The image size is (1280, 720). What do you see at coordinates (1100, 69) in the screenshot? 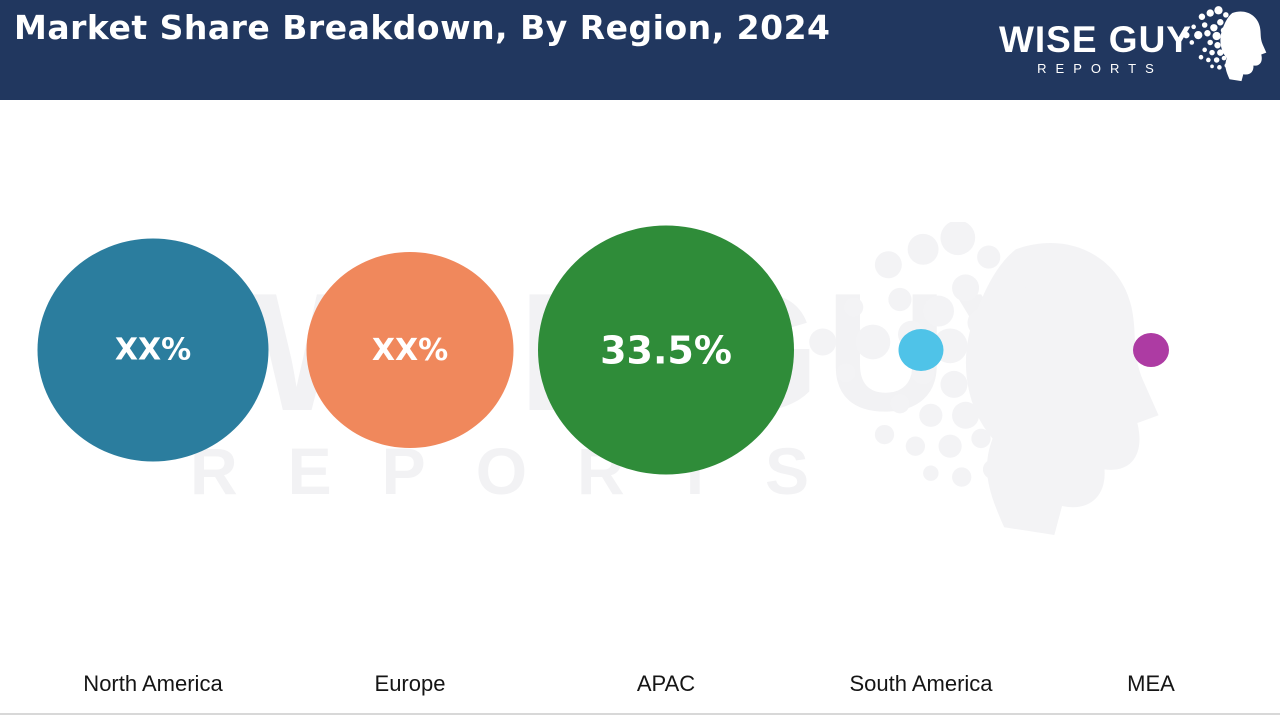
I see `logo-tagline: REPORTS` at bounding box center [1100, 69].